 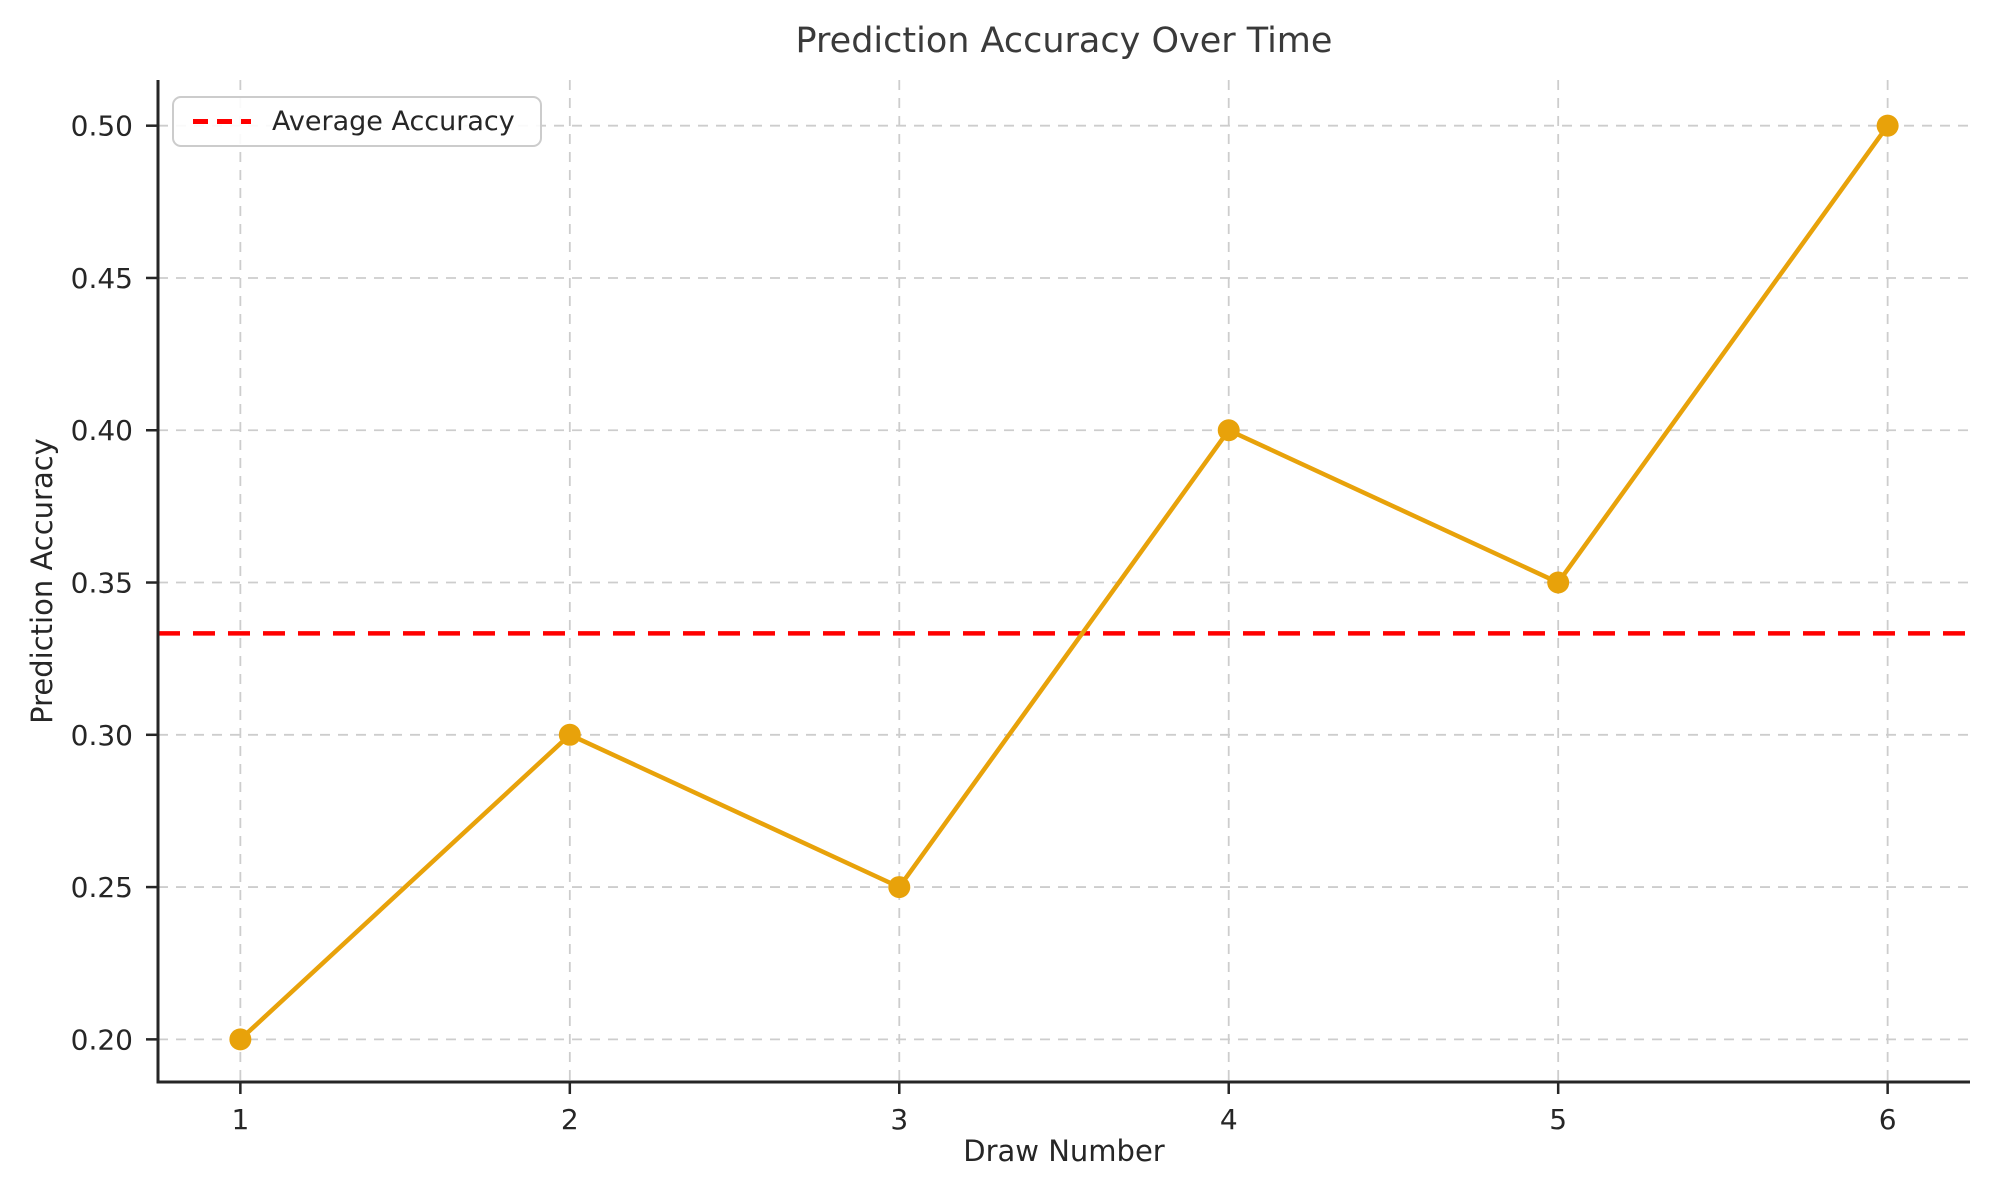 What do you see at coordinates (102, 735) in the screenshot?
I see `y-tick-label: 0.30` at bounding box center [102, 735].